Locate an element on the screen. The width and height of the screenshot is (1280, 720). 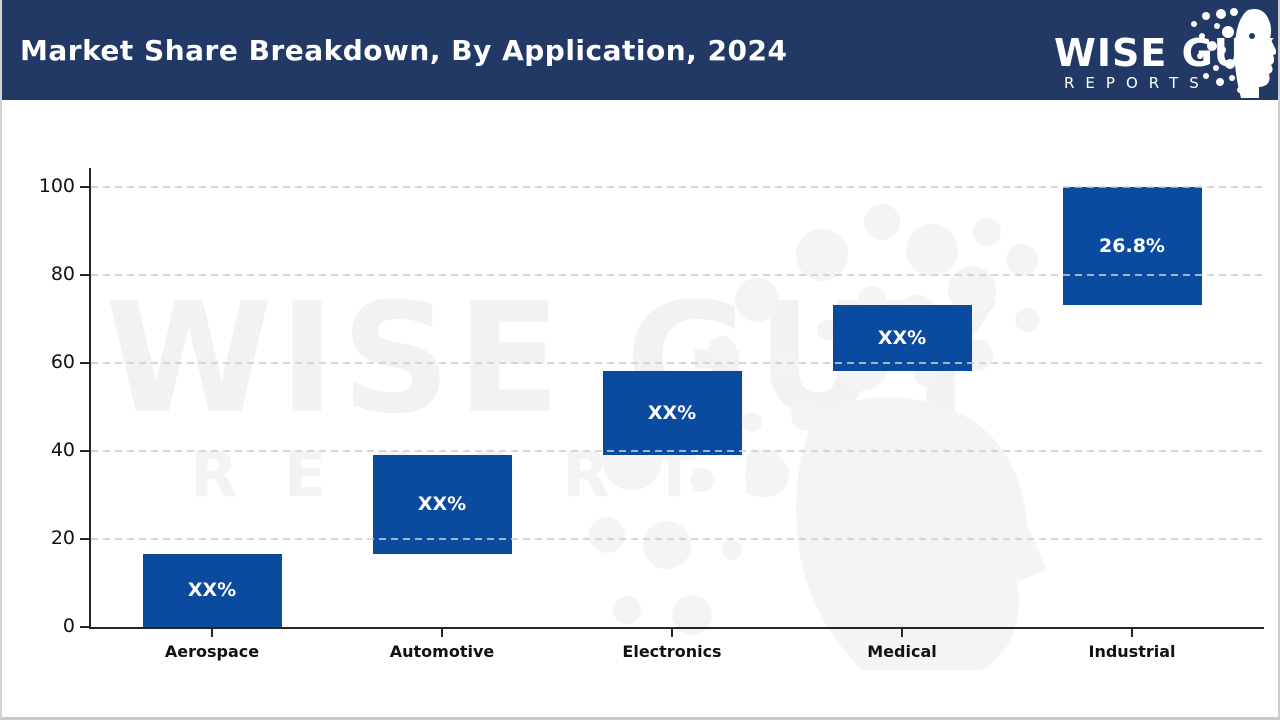
x-tick-industrial is located at coordinates (1132, 633).